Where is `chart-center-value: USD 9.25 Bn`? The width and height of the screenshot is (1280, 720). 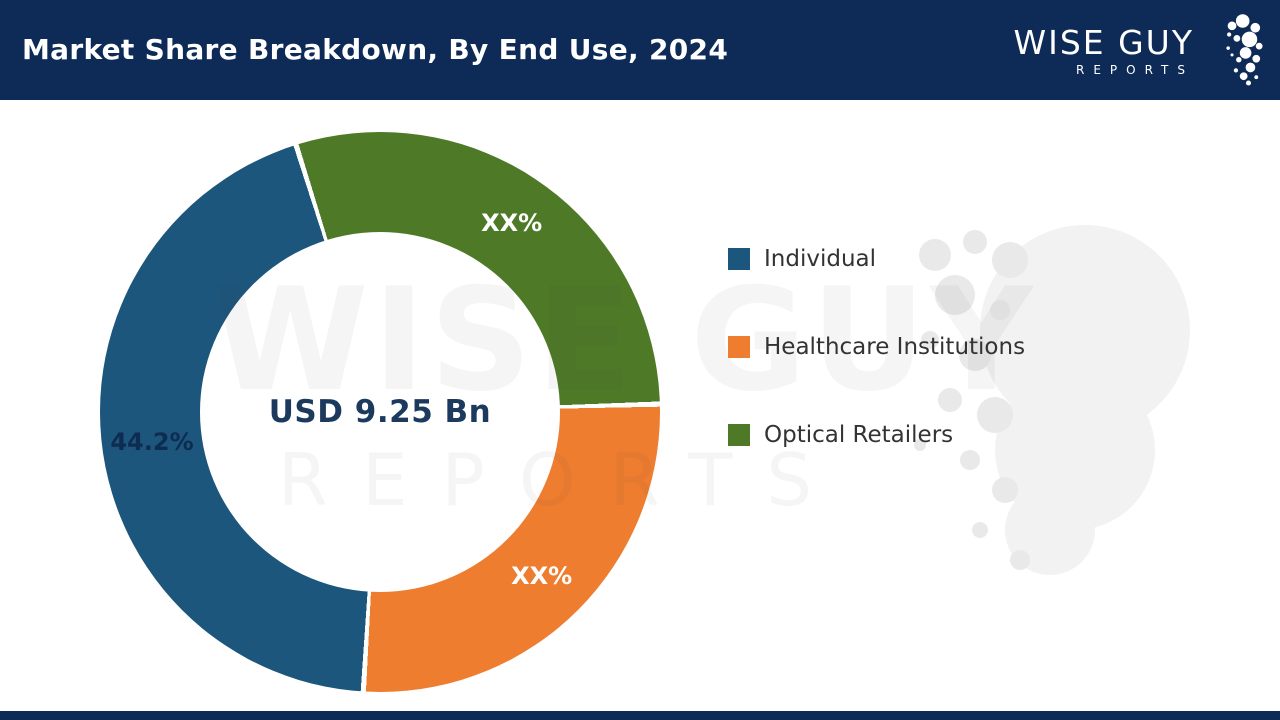 chart-center-value: USD 9.25 Bn is located at coordinates (380, 412).